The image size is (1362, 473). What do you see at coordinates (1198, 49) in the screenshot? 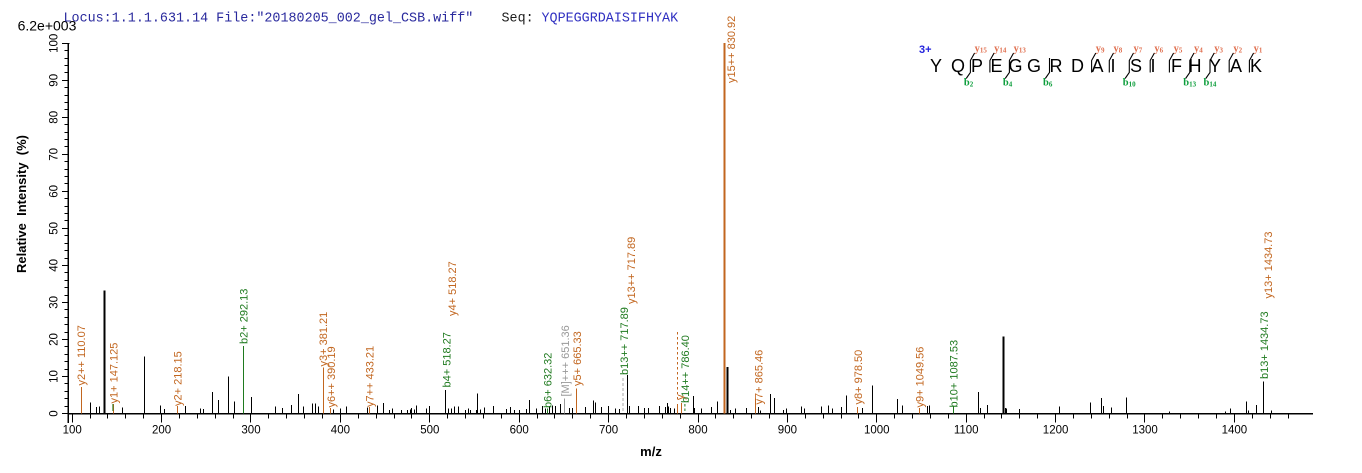
I see `svg-text: y4` at bounding box center [1198, 49].